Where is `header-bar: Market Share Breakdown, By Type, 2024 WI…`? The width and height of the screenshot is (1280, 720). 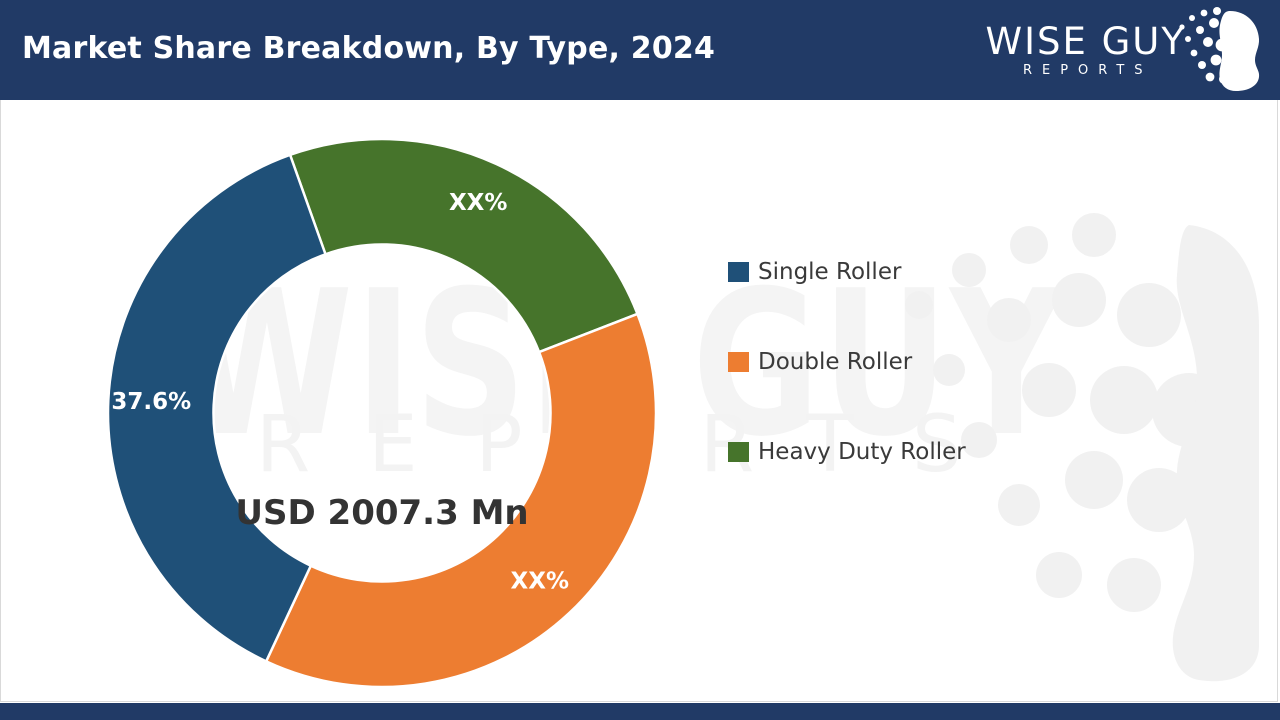 header-bar: Market Share Breakdown, By Type, 2024 WI… is located at coordinates (640, 50).